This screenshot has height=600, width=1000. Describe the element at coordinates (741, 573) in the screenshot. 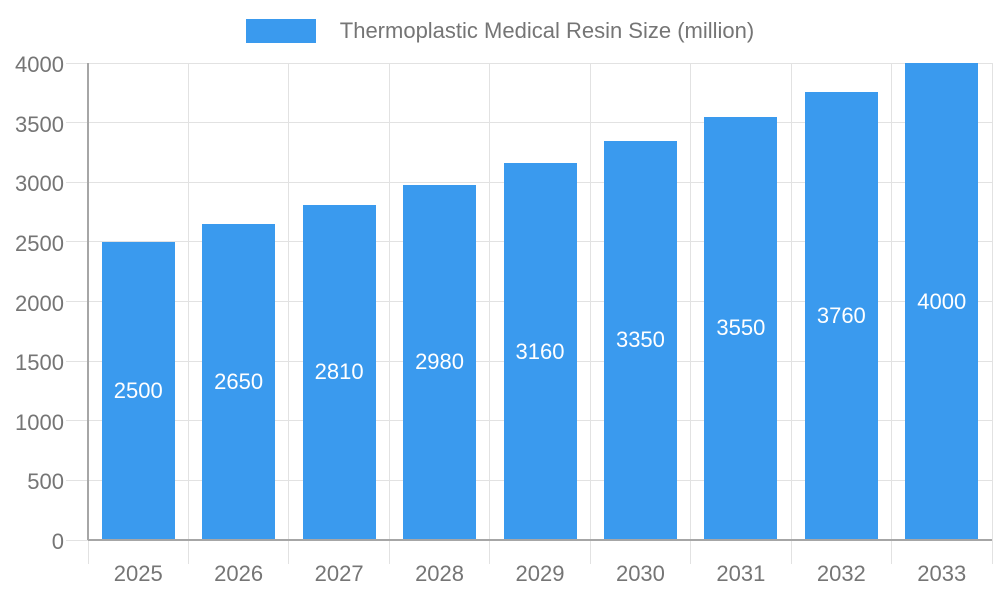

I see `x-axis-label: 2031` at that location.